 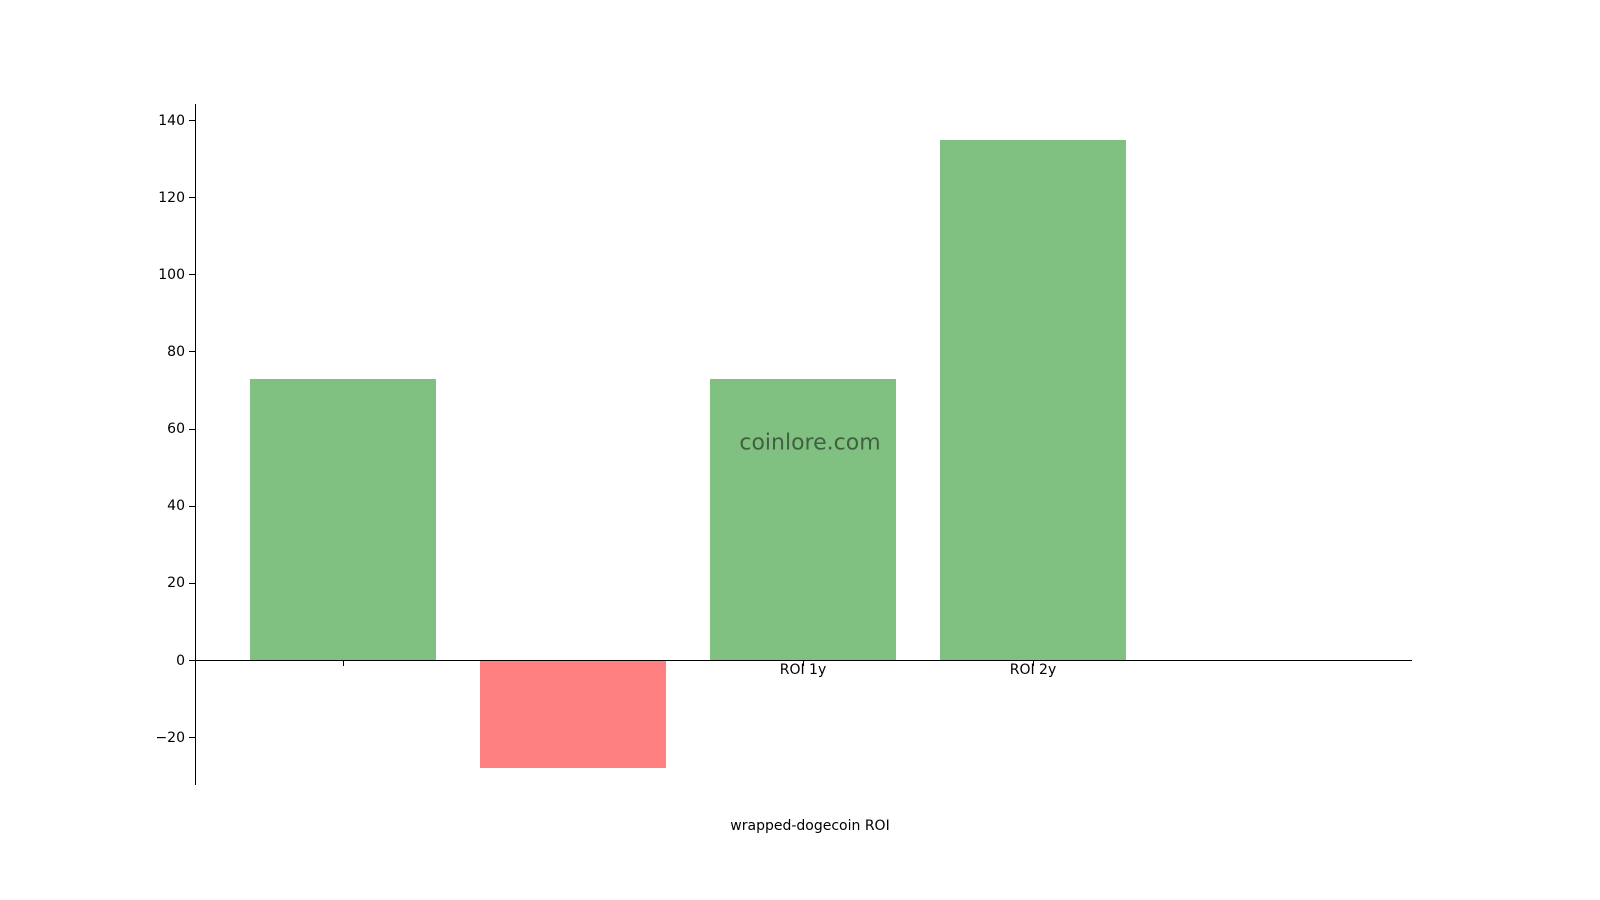 What do you see at coordinates (176, 506) in the screenshot?
I see `y-tick-label: 40` at bounding box center [176, 506].